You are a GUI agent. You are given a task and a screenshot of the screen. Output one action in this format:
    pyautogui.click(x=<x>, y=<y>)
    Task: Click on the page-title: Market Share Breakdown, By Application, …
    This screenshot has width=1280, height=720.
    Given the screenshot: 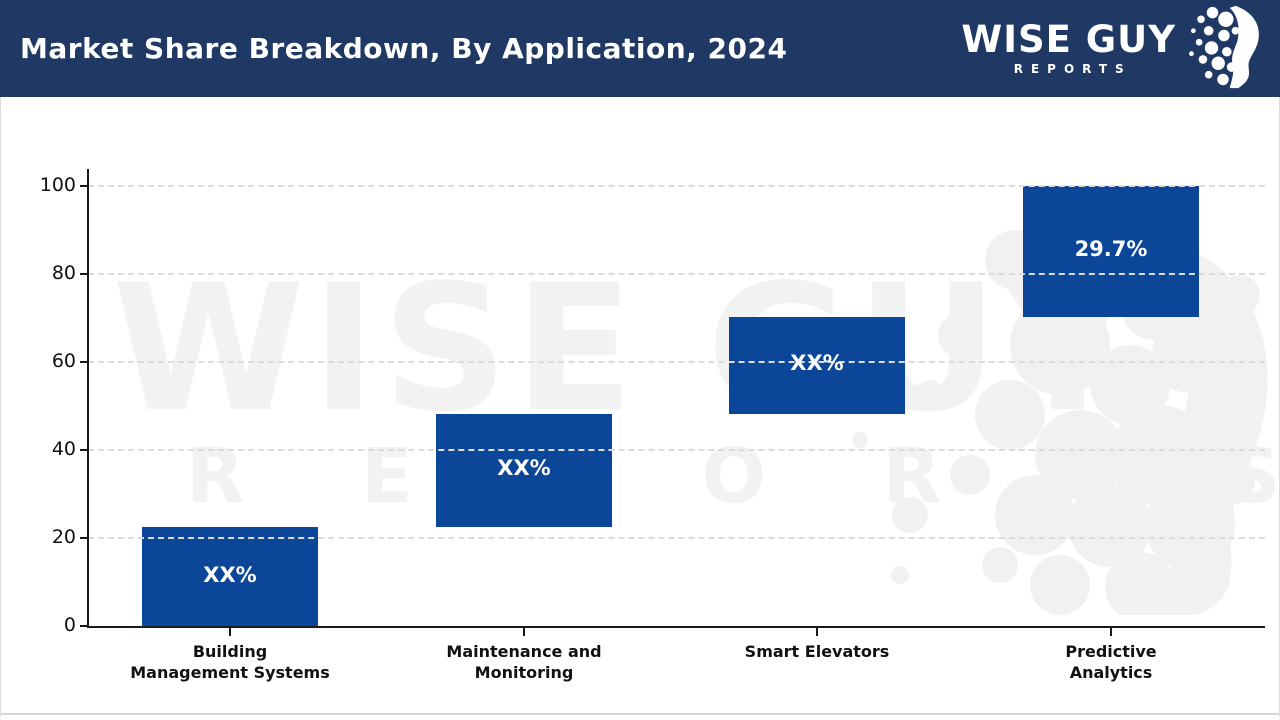 What is the action you would take?
    pyautogui.click(x=404, y=48)
    